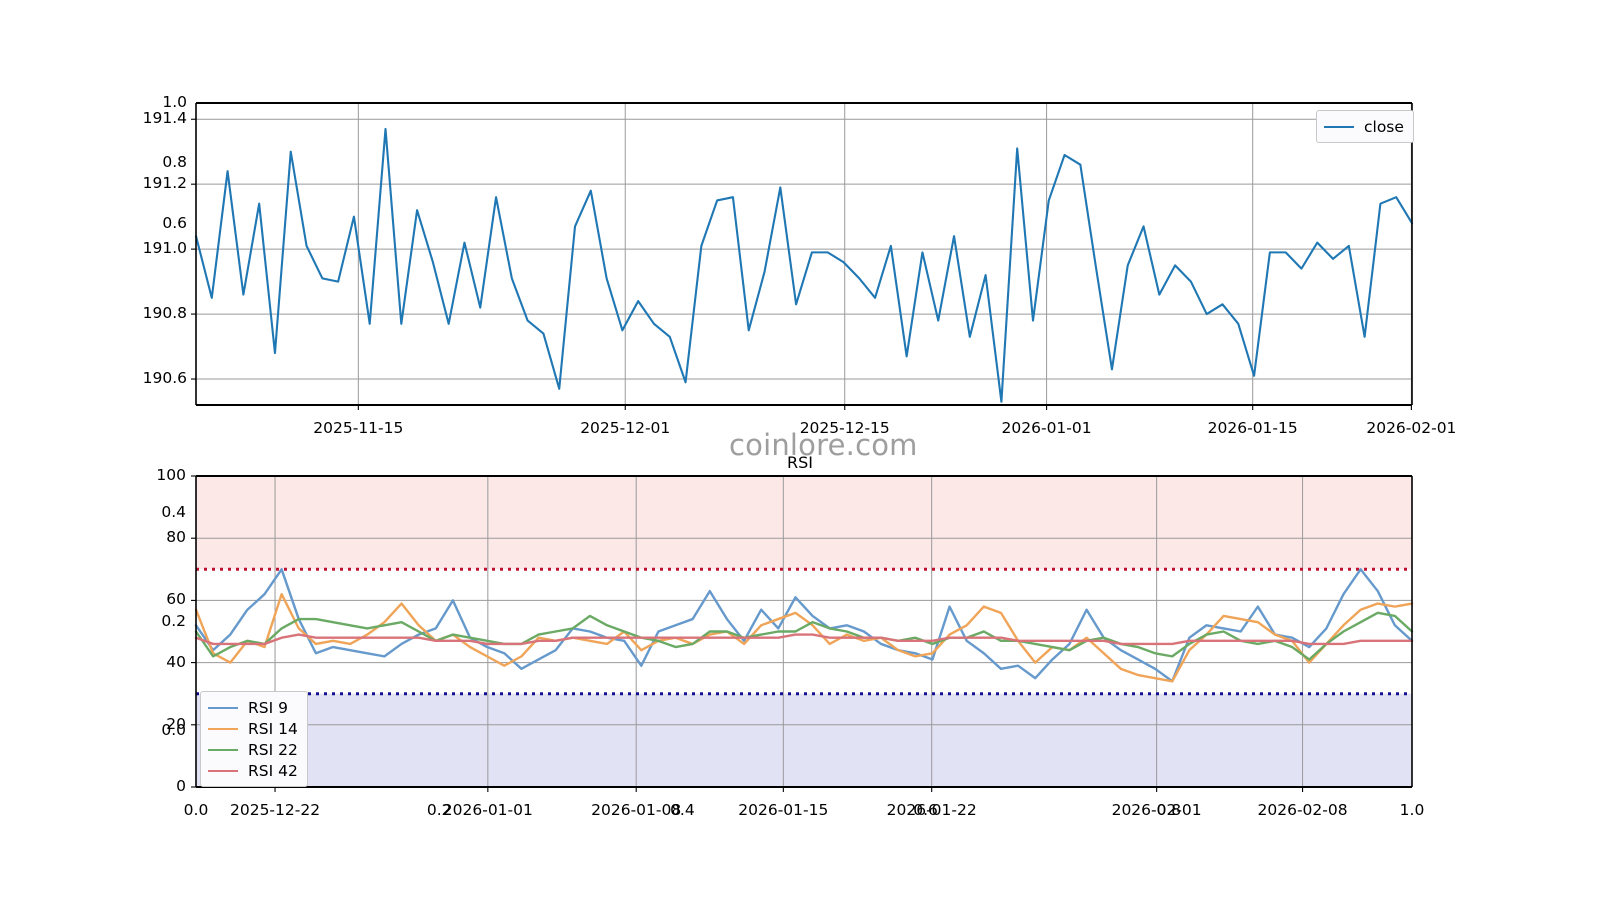 The height and width of the screenshot is (900, 1600). What do you see at coordinates (783, 810) in the screenshot?
I see `rsi-x-tick-3: 2026-01-15` at bounding box center [783, 810].